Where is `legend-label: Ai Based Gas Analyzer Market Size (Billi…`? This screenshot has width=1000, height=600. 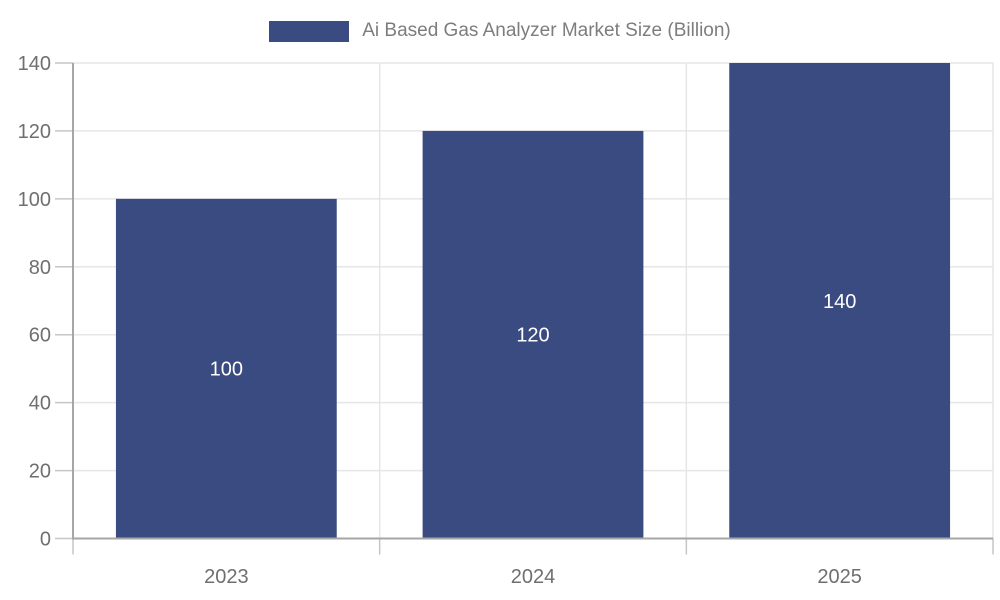
legend-label: Ai Based Gas Analyzer Market Size (Billi… is located at coordinates (546, 30).